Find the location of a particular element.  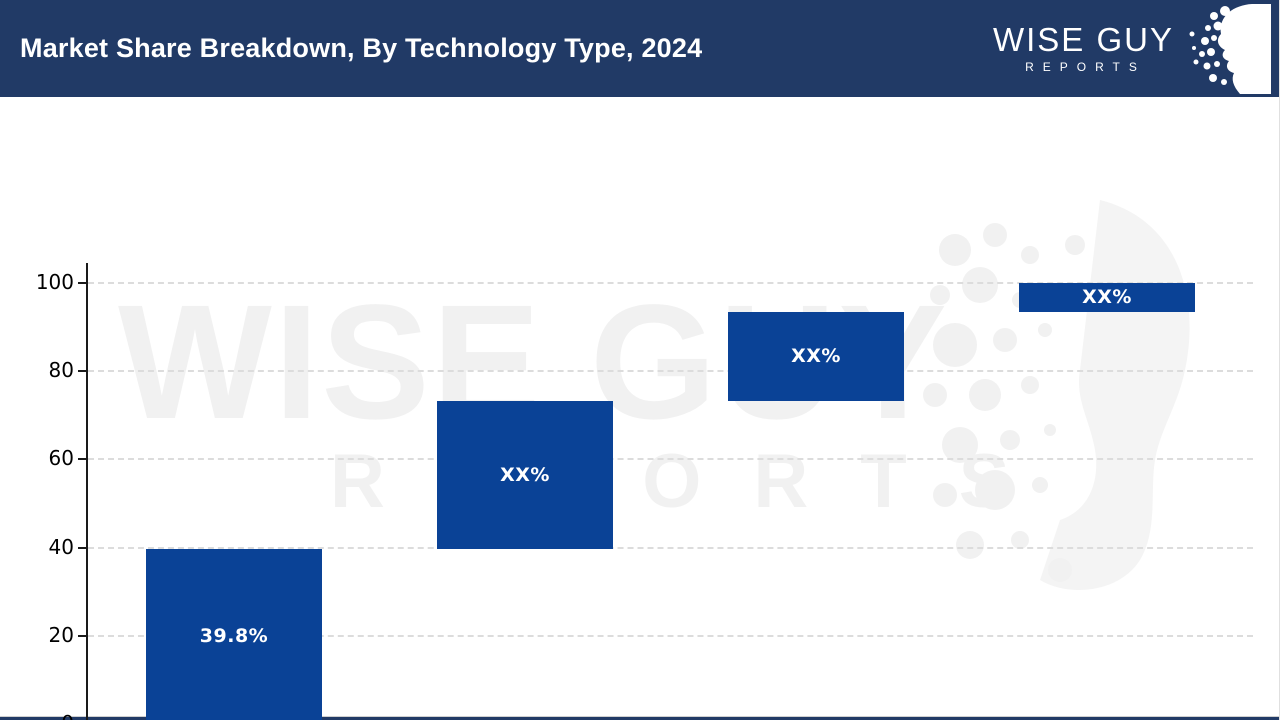

y-tick-label: 60 is located at coordinates (61, 458).